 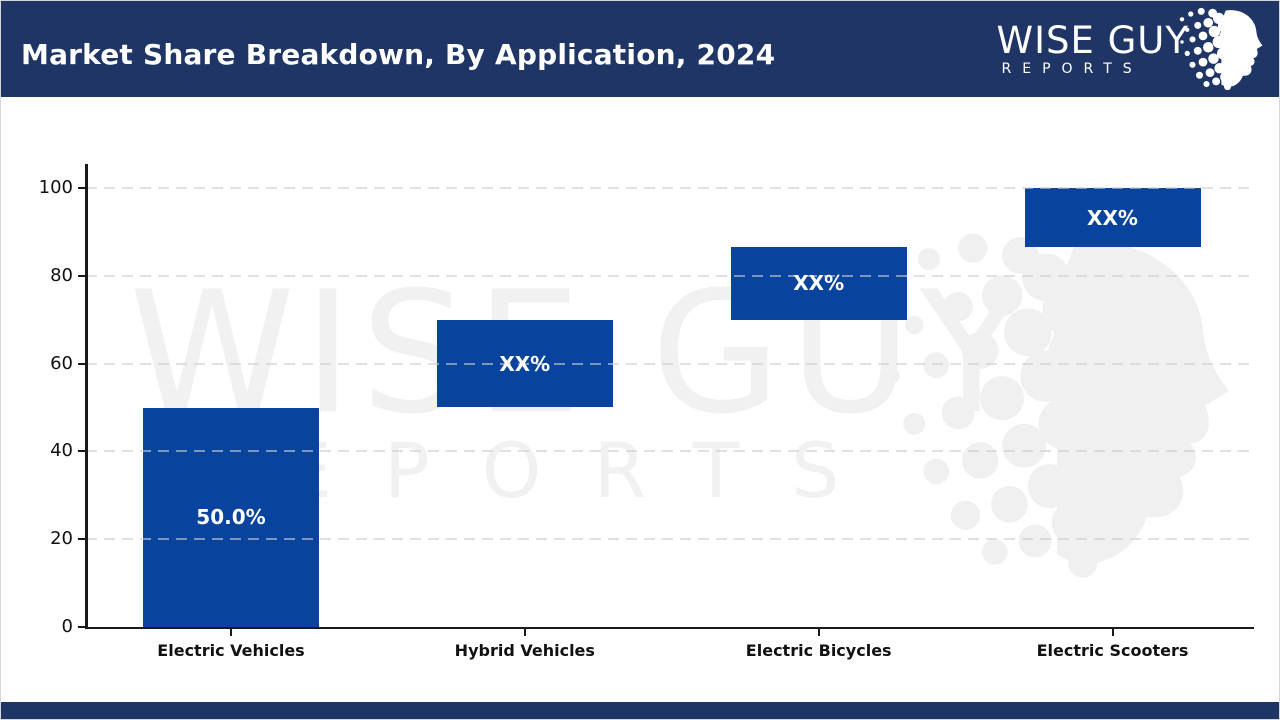 I want to click on x-axis-label: Hybrid Vehicles, so click(x=524, y=650).